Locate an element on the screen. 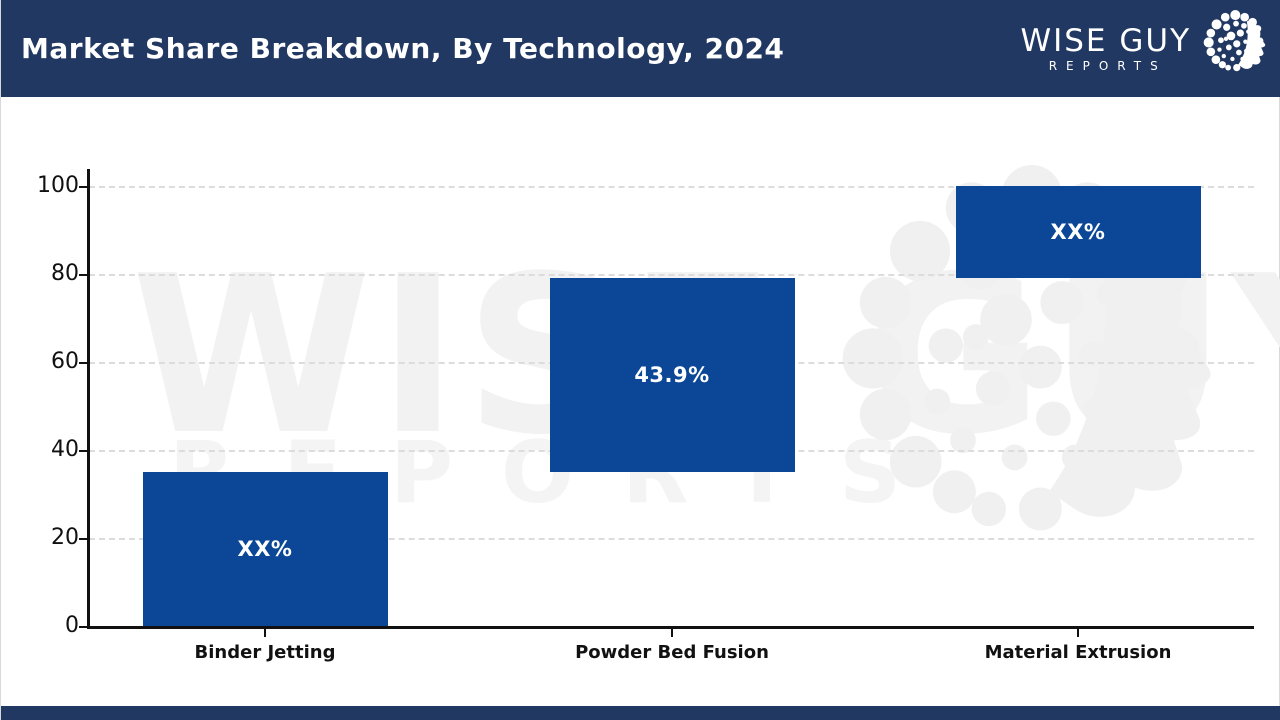  footer-bar is located at coordinates (640, 713).